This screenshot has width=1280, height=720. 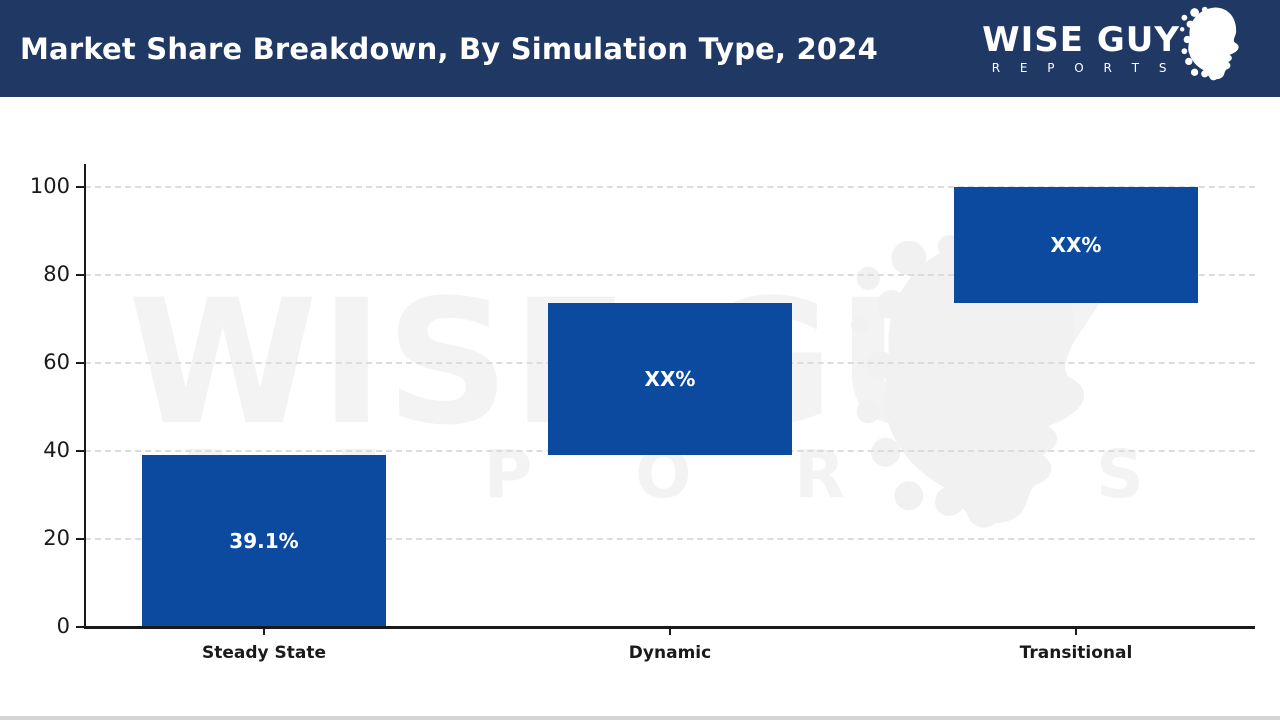 What do you see at coordinates (85, 395) in the screenshot?
I see `y-axis-line` at bounding box center [85, 395].